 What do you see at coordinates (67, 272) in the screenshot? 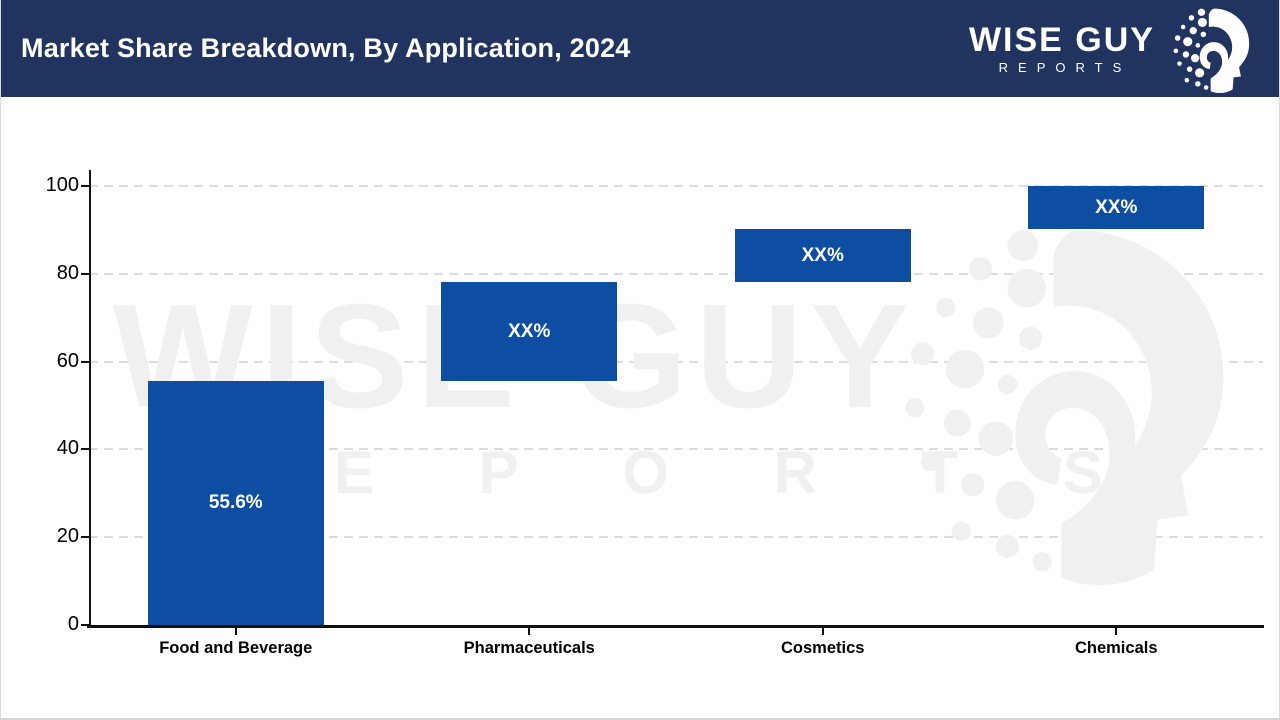
I see `y-axis-label: 80` at bounding box center [67, 272].